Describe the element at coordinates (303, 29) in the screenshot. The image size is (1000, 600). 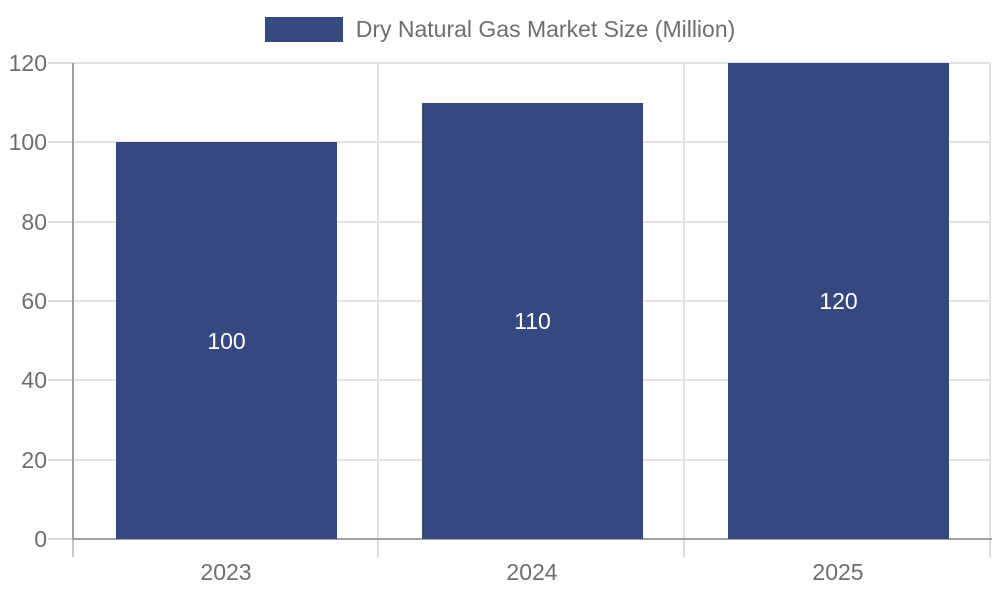
I see `legend-swatch` at that location.